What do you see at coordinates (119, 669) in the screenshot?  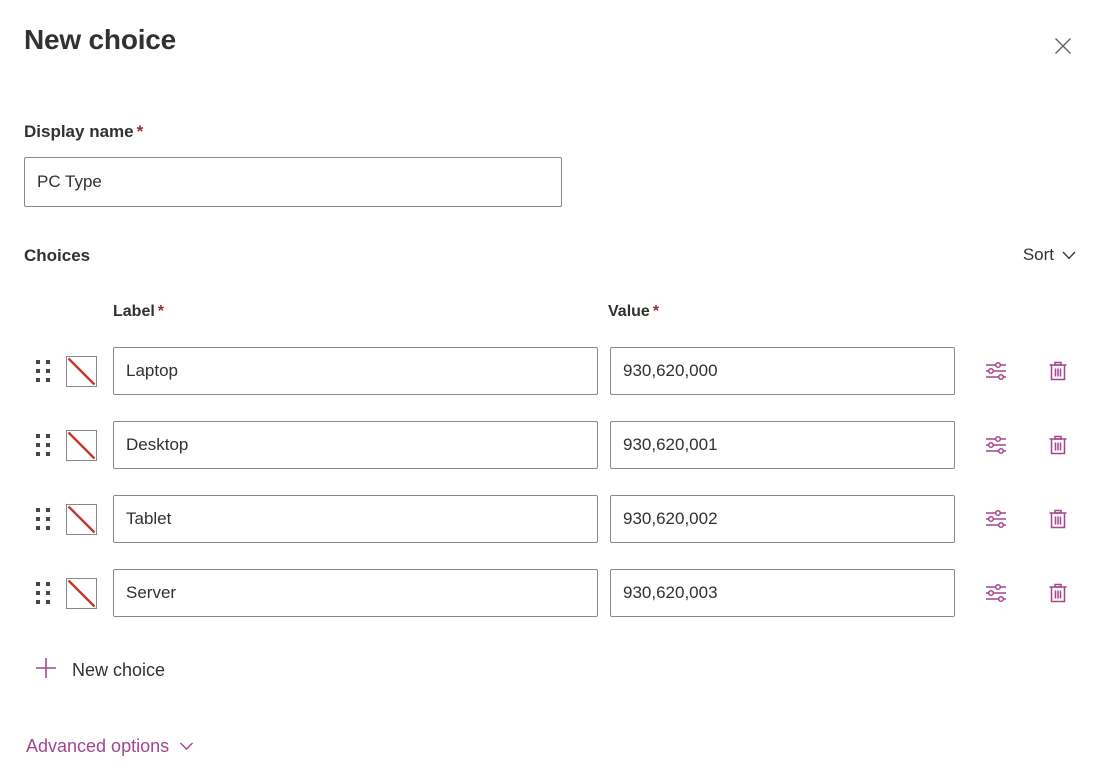 I see `new-choice-label: New choice` at bounding box center [119, 669].